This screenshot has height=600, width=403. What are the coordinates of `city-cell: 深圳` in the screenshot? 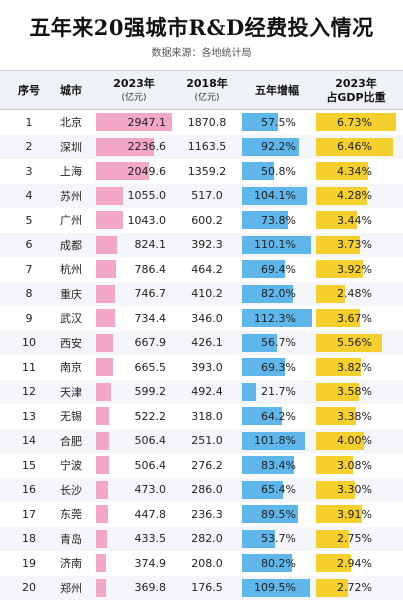 It's located at (71, 147).